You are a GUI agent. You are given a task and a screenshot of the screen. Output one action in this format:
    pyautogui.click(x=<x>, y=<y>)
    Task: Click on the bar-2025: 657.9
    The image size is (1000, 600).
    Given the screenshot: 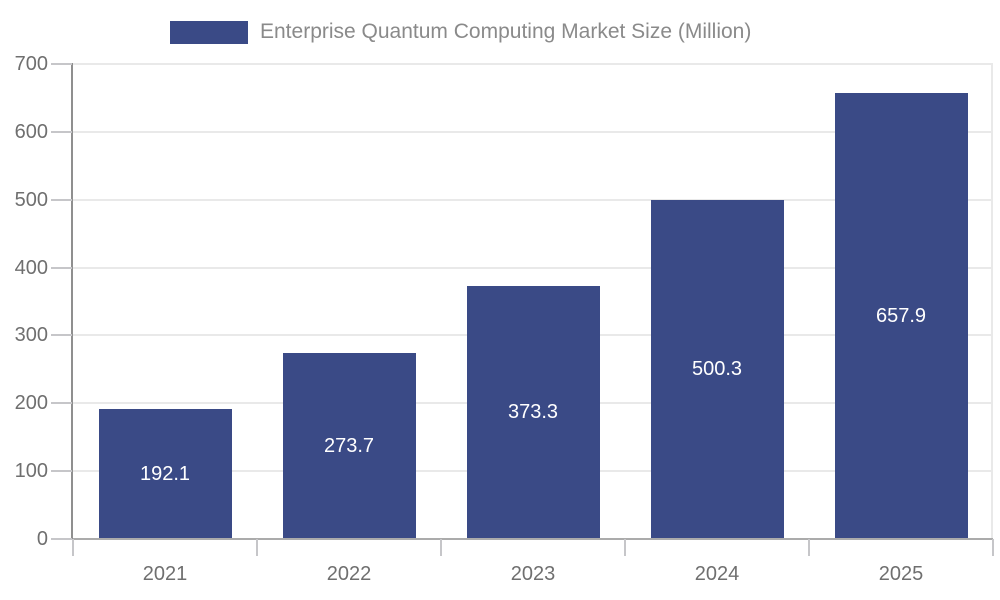 What is the action you would take?
    pyautogui.click(x=901, y=315)
    